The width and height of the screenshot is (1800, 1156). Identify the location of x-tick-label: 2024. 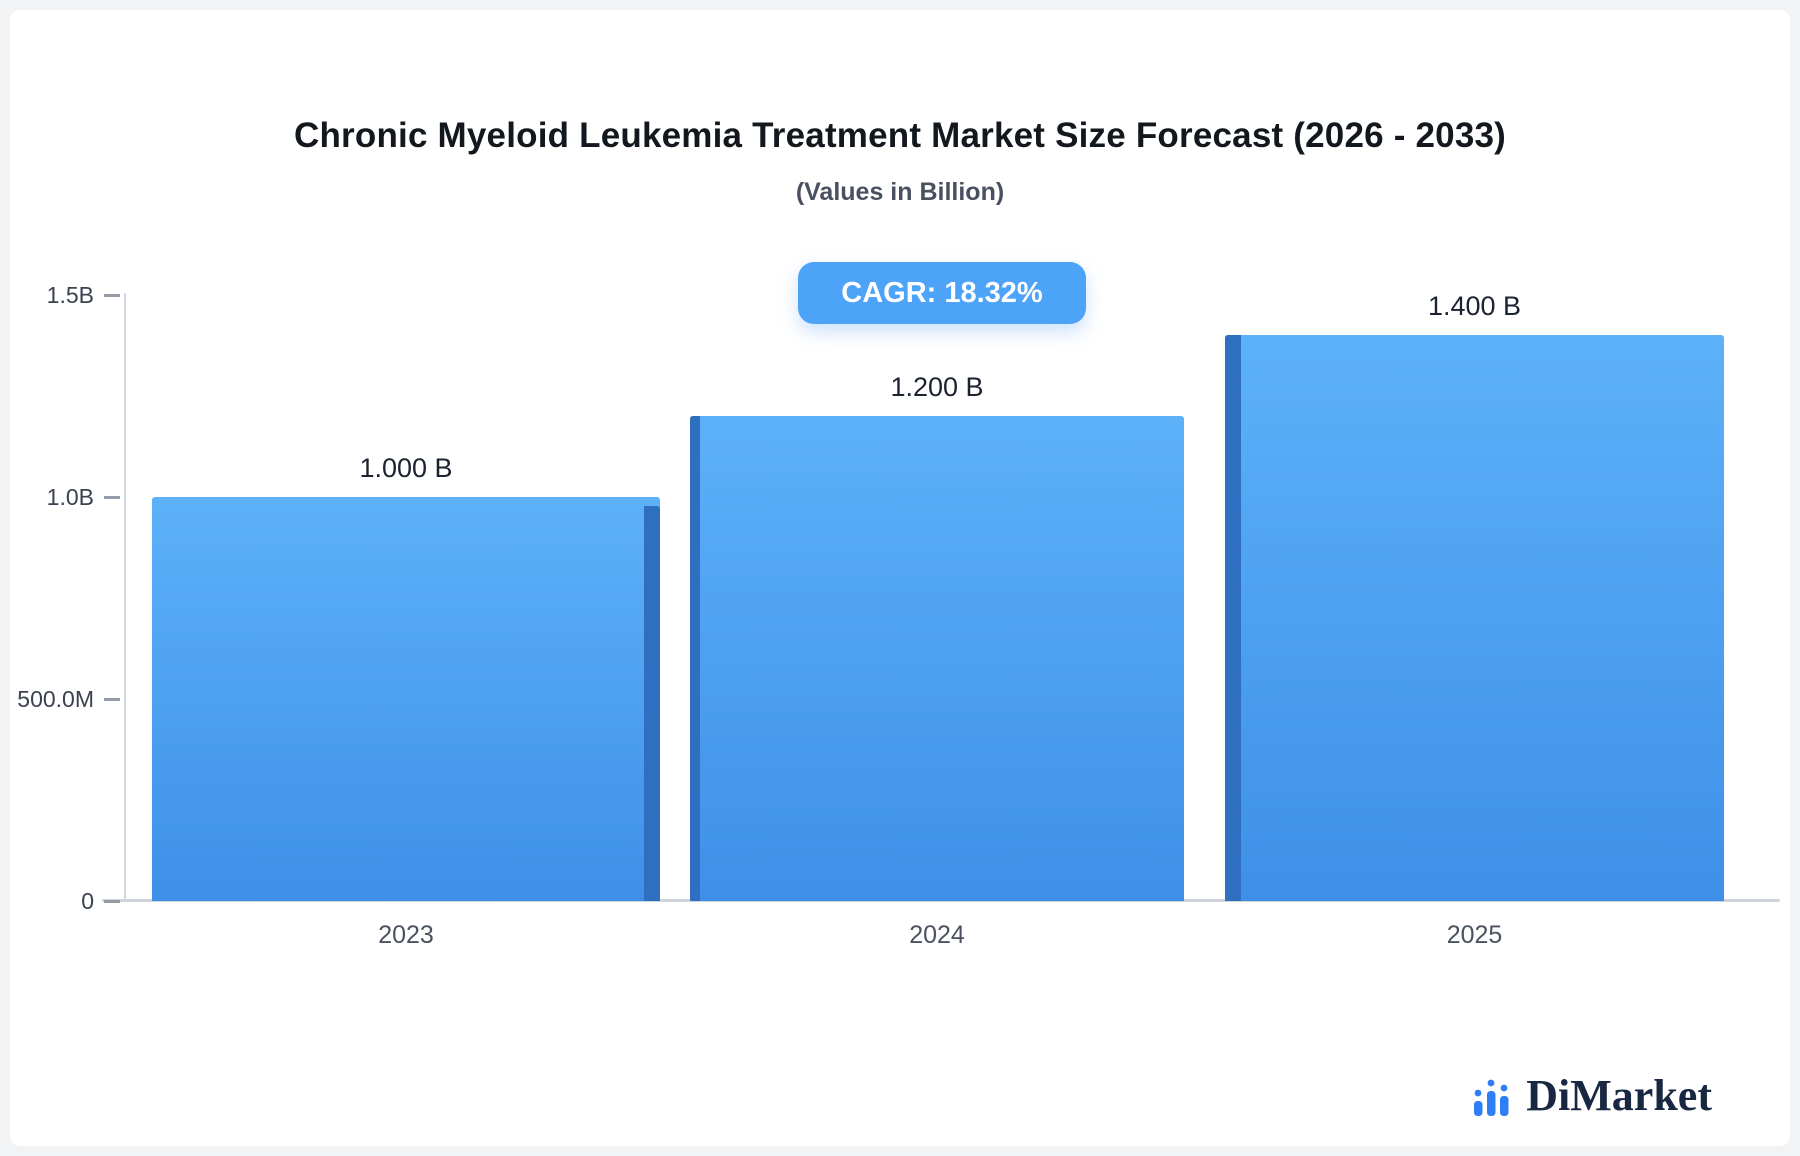
(937, 935).